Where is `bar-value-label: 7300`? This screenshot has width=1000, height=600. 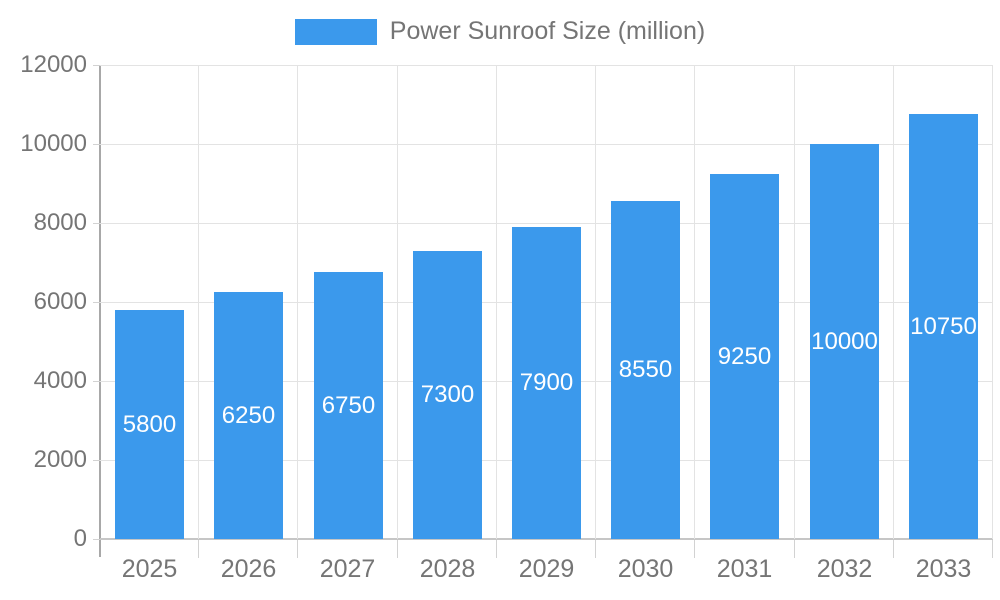 bar-value-label: 7300 is located at coordinates (447, 394).